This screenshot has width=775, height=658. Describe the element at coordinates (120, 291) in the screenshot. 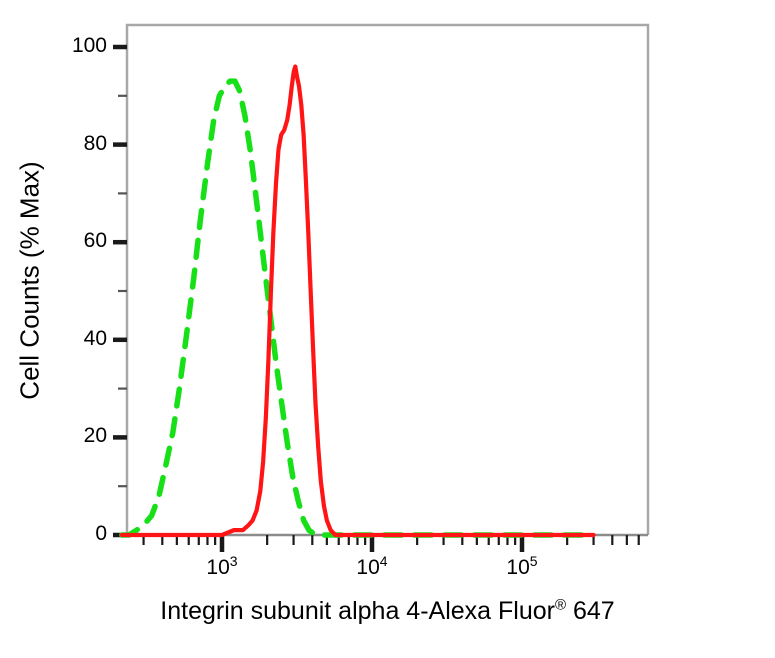

I see `y-axis-ticks` at that location.